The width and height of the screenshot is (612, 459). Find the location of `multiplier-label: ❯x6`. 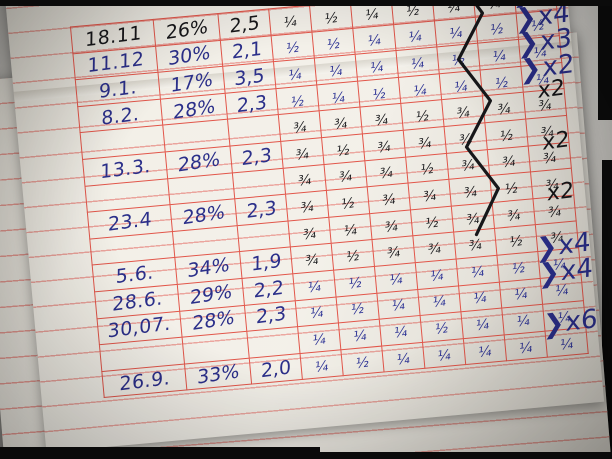

multiplier-label: ❯x6 is located at coordinates (570, 322).